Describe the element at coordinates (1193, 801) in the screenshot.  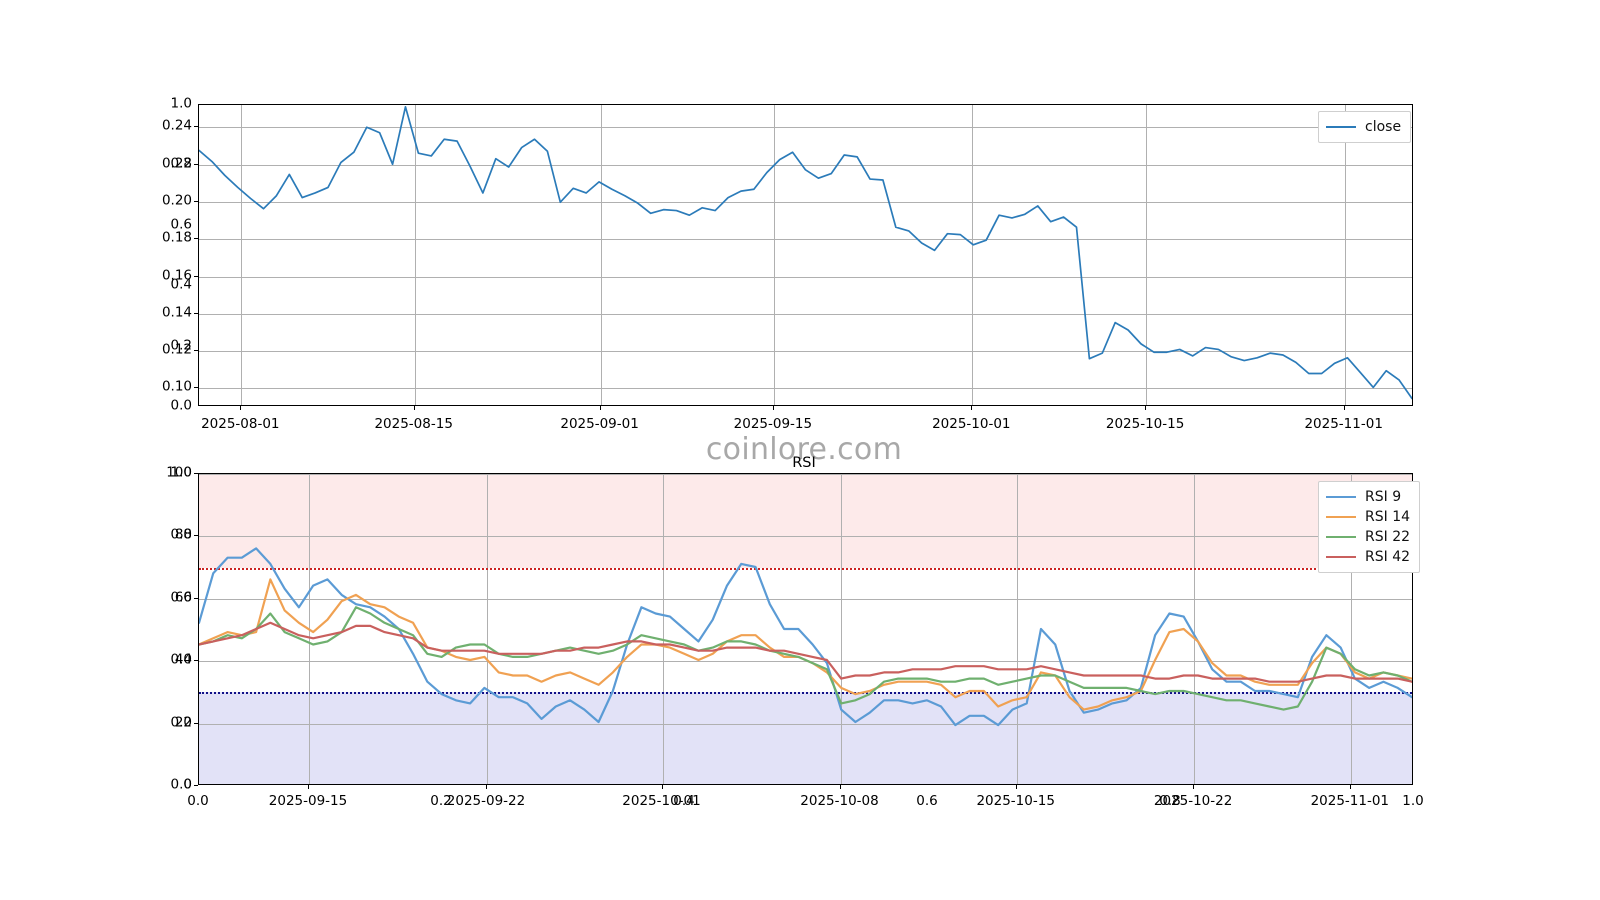
I see `x-tick-label: 2025-10-22` at that location.